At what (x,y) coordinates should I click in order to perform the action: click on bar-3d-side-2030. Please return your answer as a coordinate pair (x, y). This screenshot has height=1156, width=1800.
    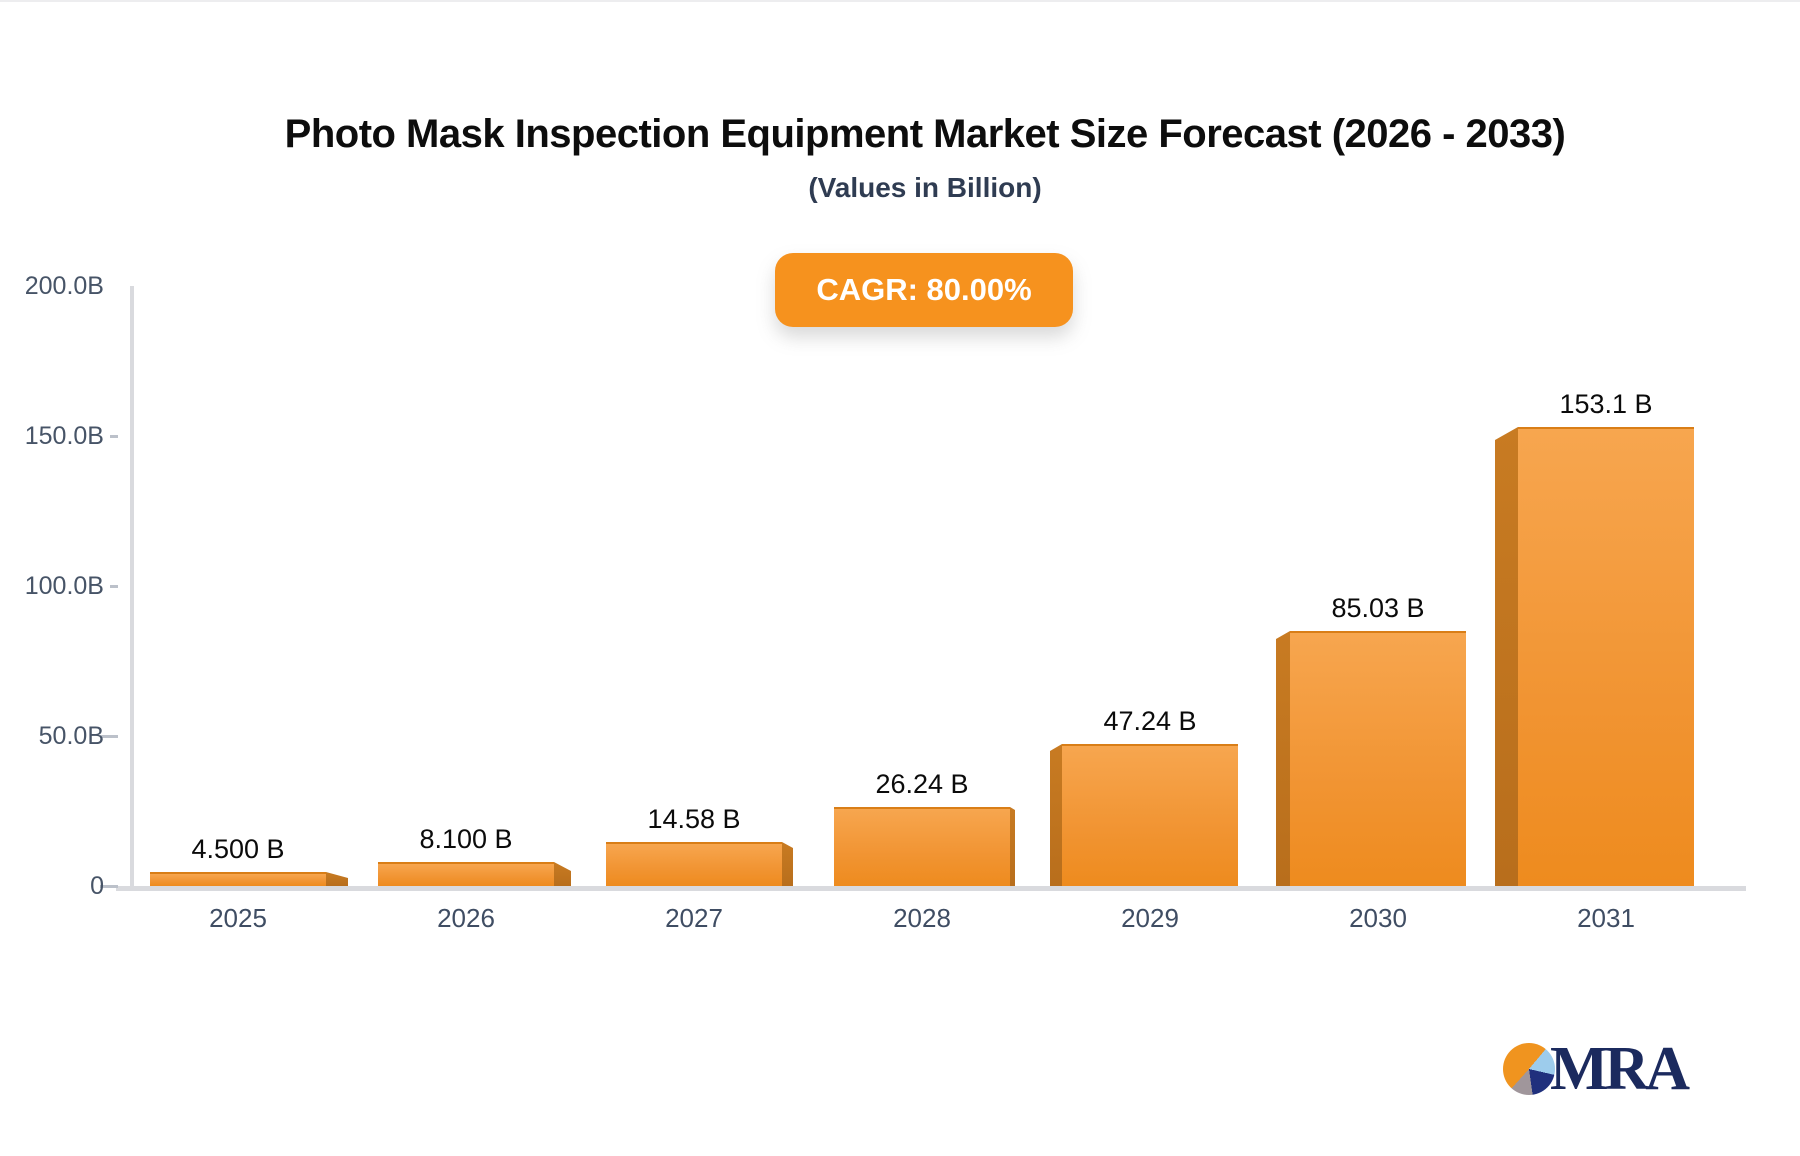
    Looking at the image, I should click on (1283, 758).